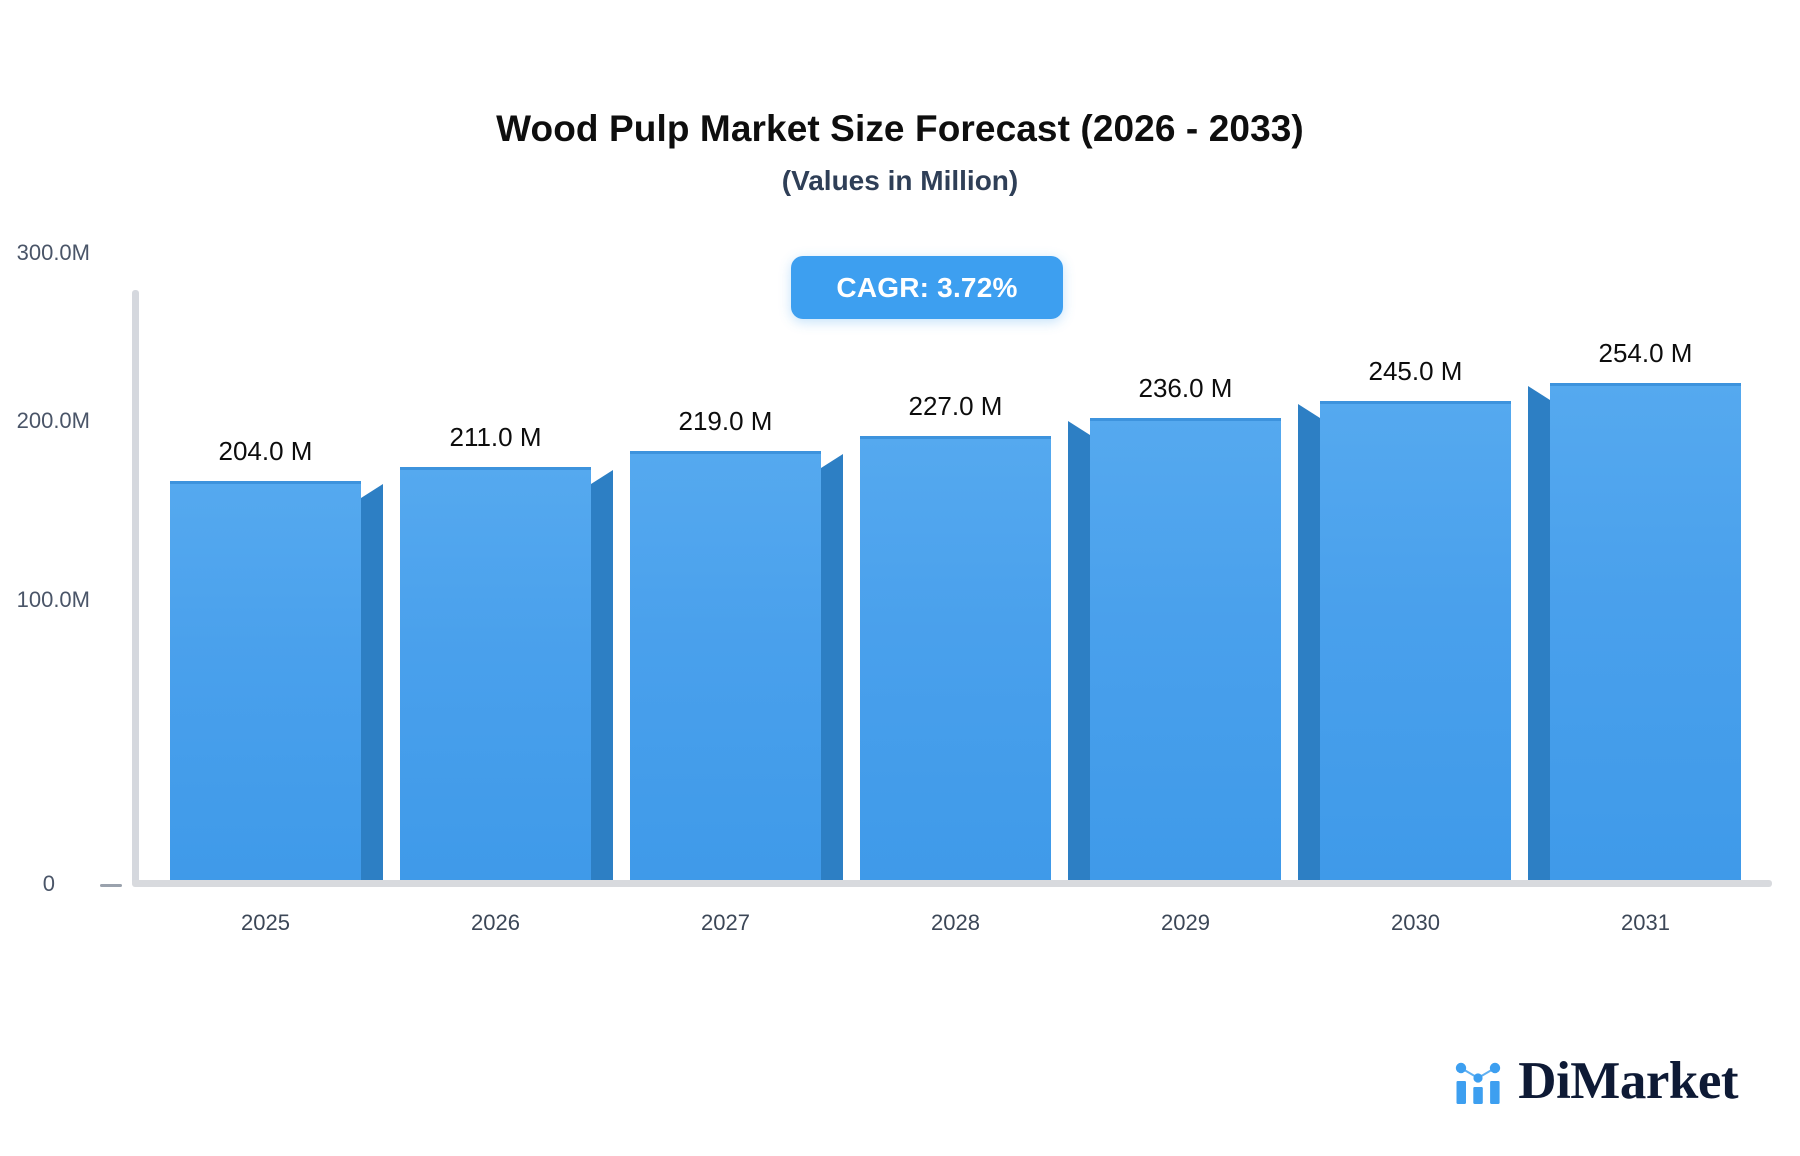  What do you see at coordinates (1645, 922) in the screenshot?
I see `x-axis-label-2031: 2031` at bounding box center [1645, 922].